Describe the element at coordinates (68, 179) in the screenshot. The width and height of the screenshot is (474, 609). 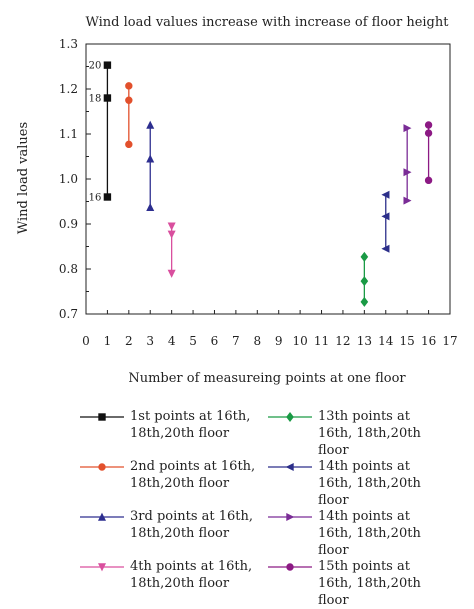
I see `y-tick-label: 1.0` at that location.